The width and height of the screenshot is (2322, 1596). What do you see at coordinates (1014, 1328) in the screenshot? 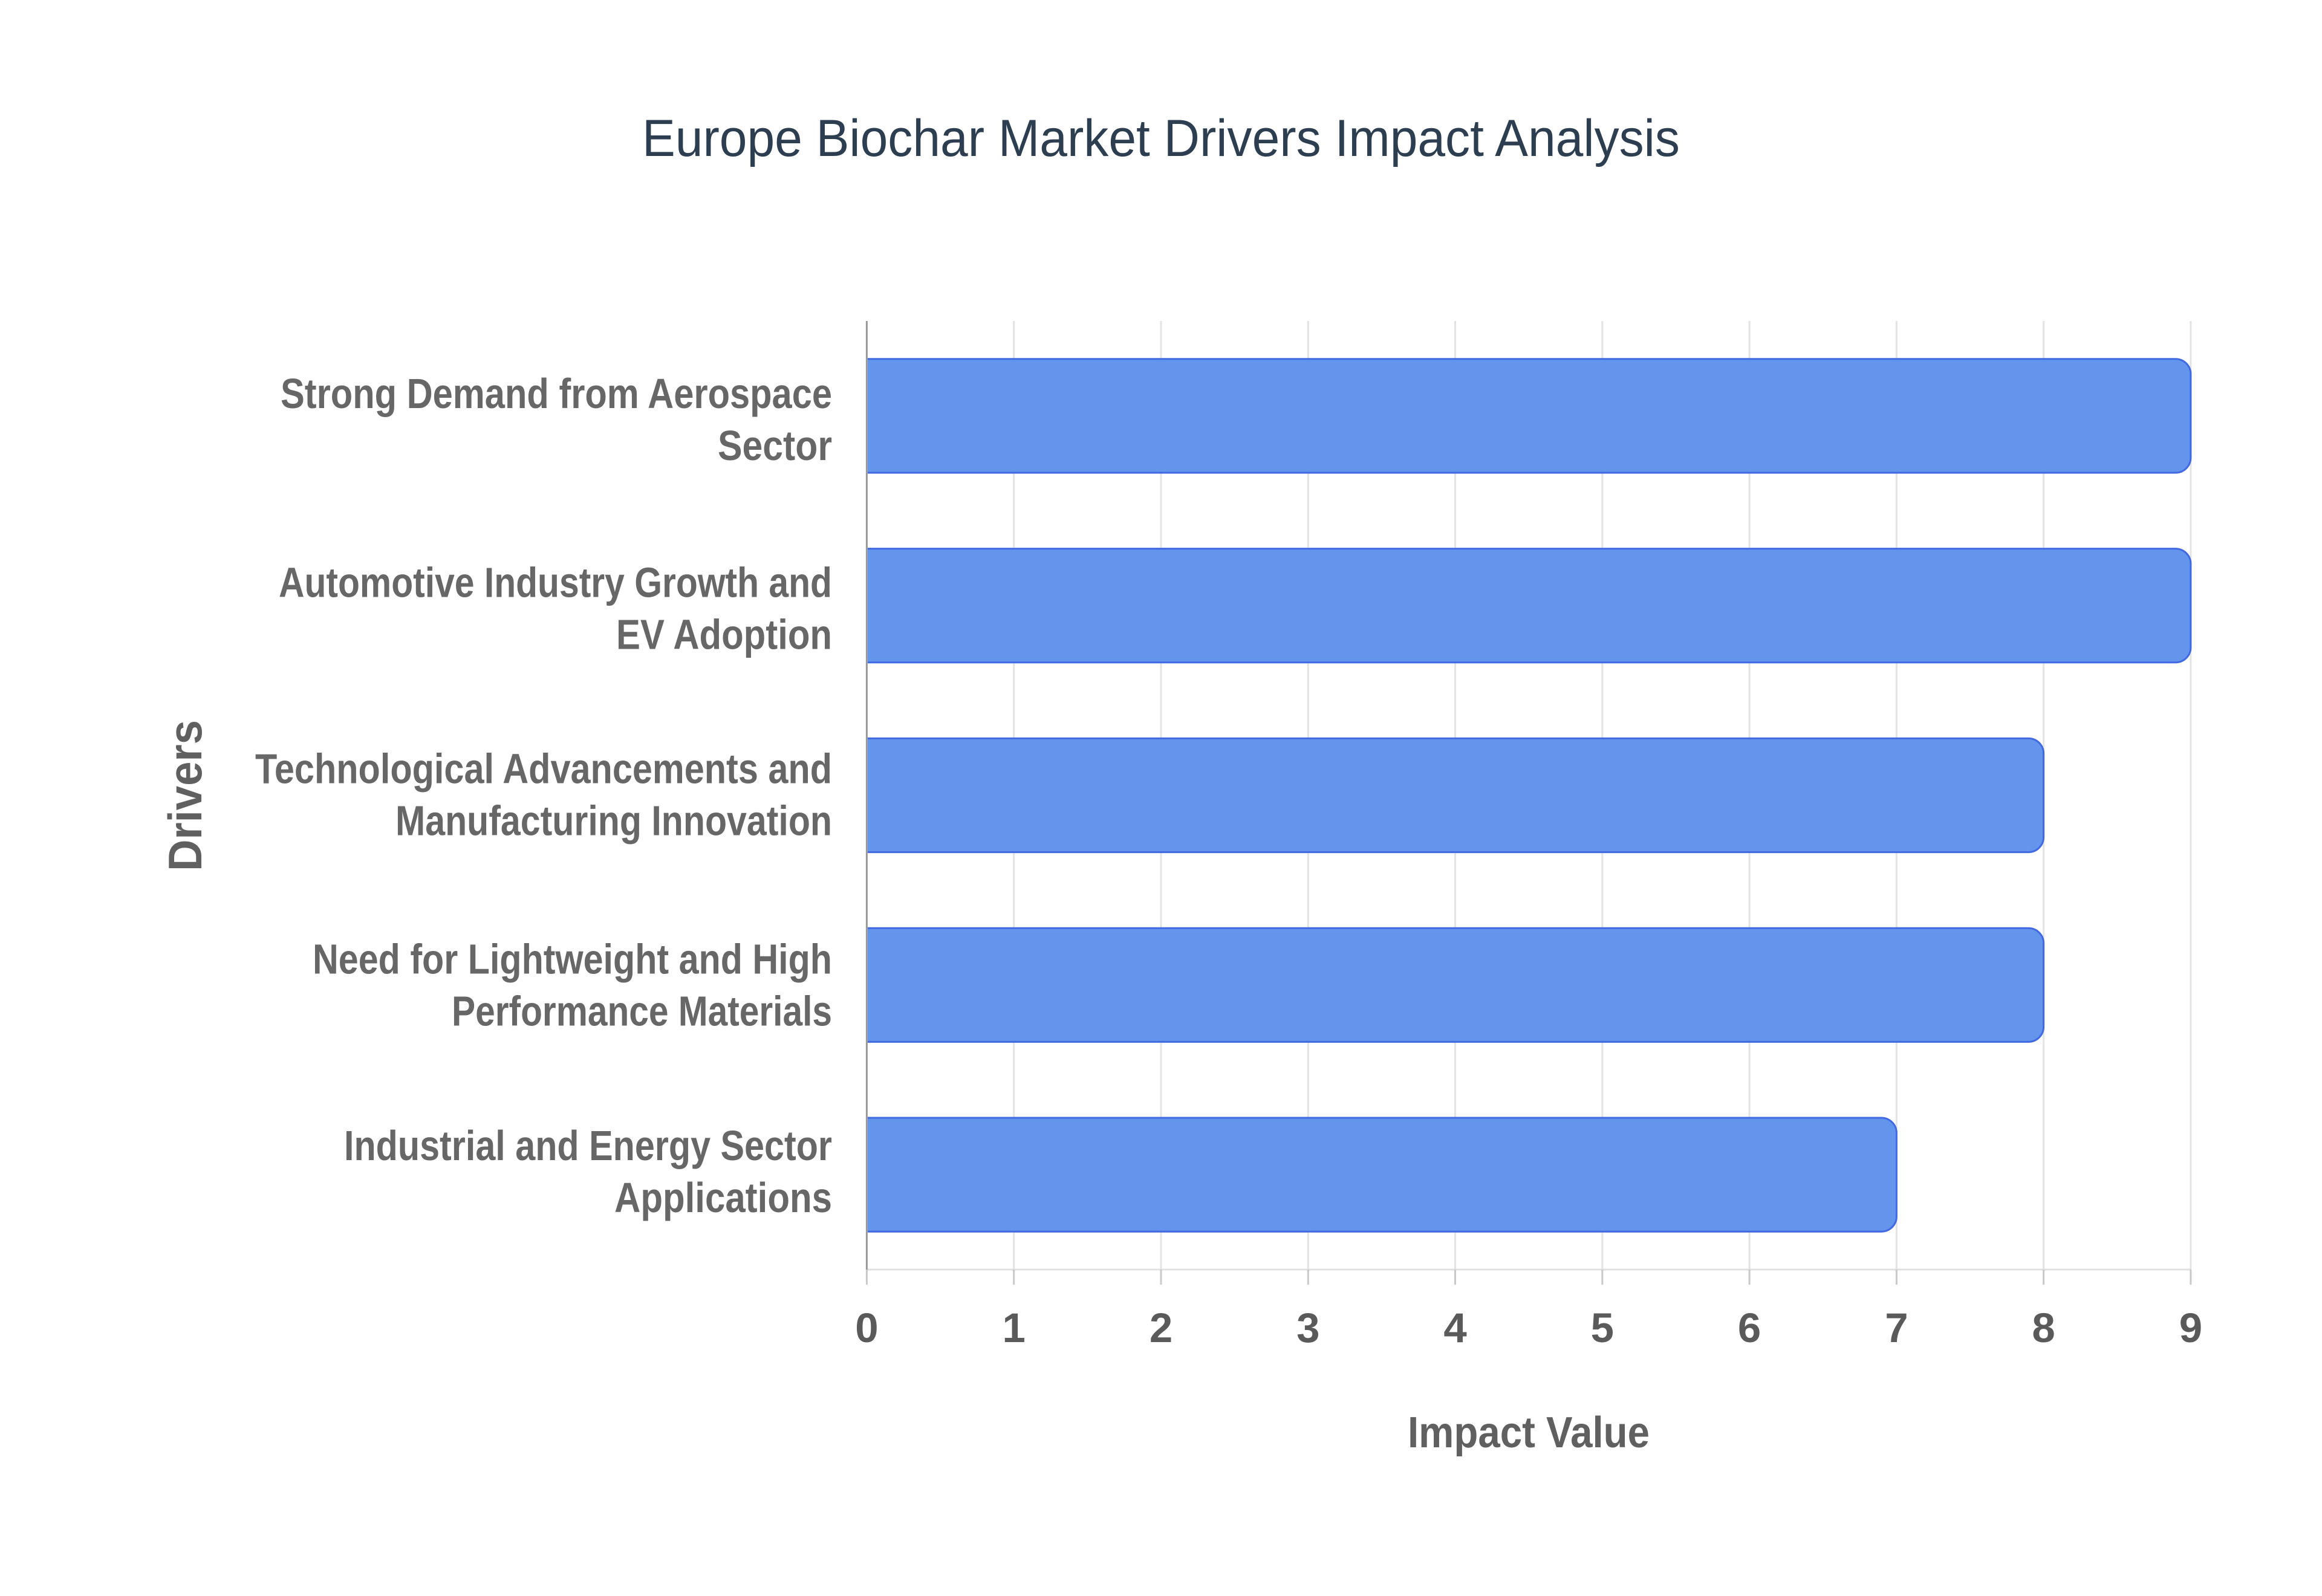
I see `svg-text: 1` at bounding box center [1014, 1328].